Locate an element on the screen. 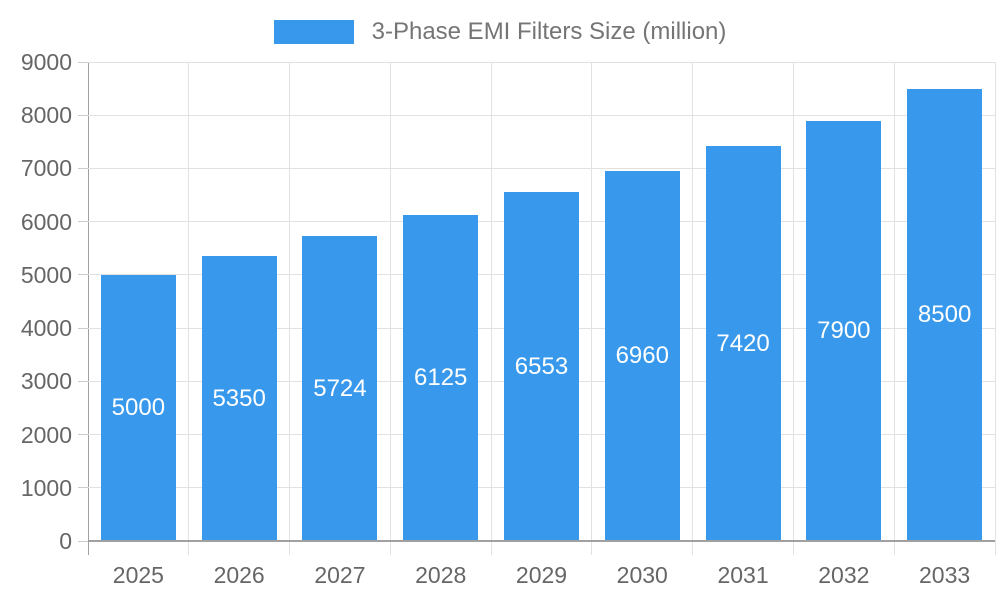 The width and height of the screenshot is (1000, 600). x-axis-tick-label: 2033 is located at coordinates (945, 575).